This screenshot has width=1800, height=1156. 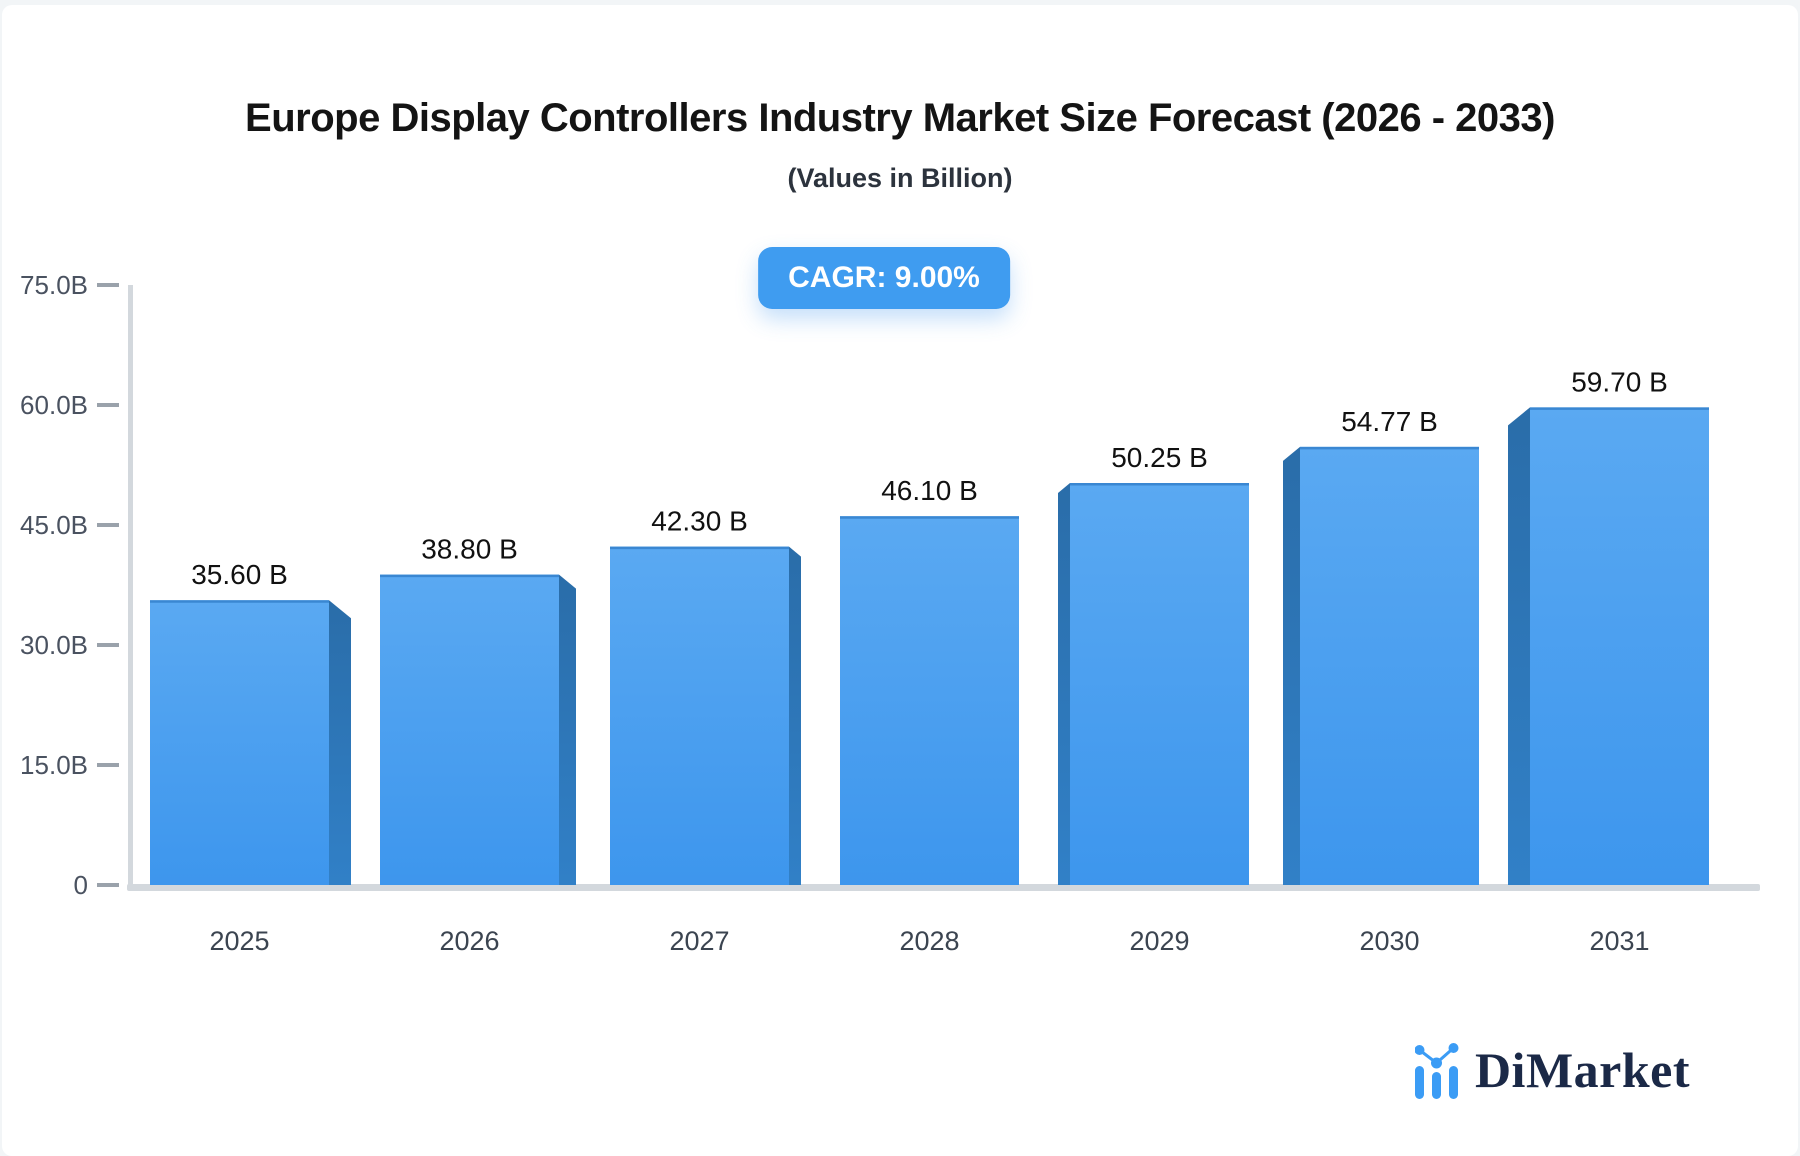 I want to click on bar-group: 42.30 B 2027, so click(x=705, y=731).